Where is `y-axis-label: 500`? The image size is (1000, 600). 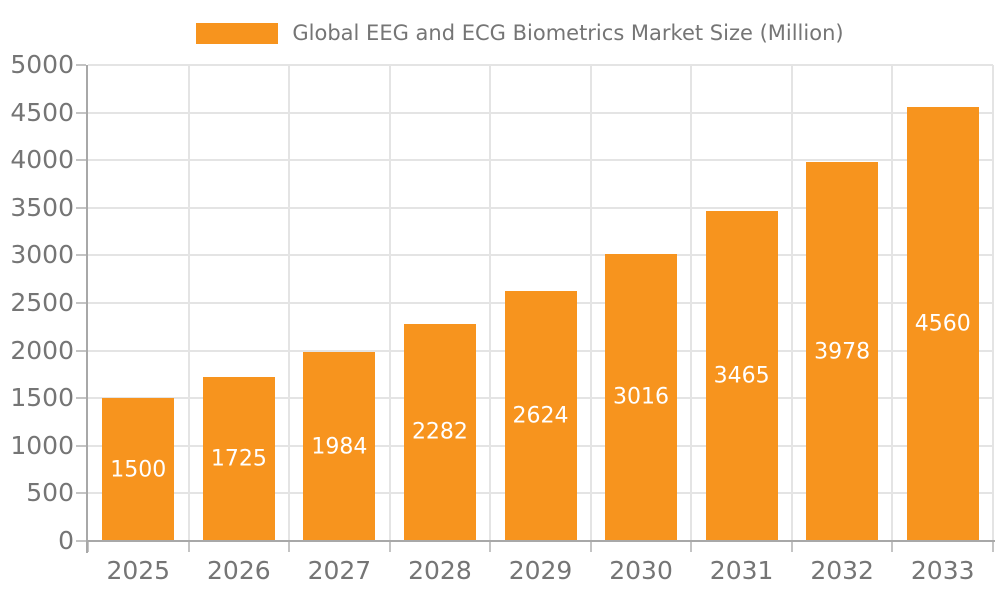
y-axis-label: 500 is located at coordinates (50, 493).